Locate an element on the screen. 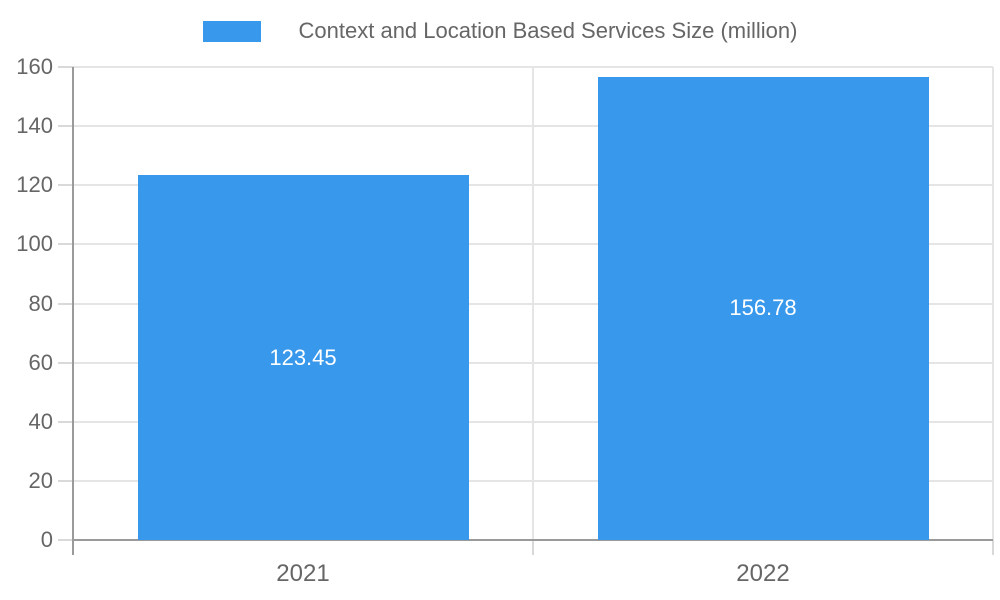 The image size is (1000, 600). x-axis-line is located at coordinates (533, 540).